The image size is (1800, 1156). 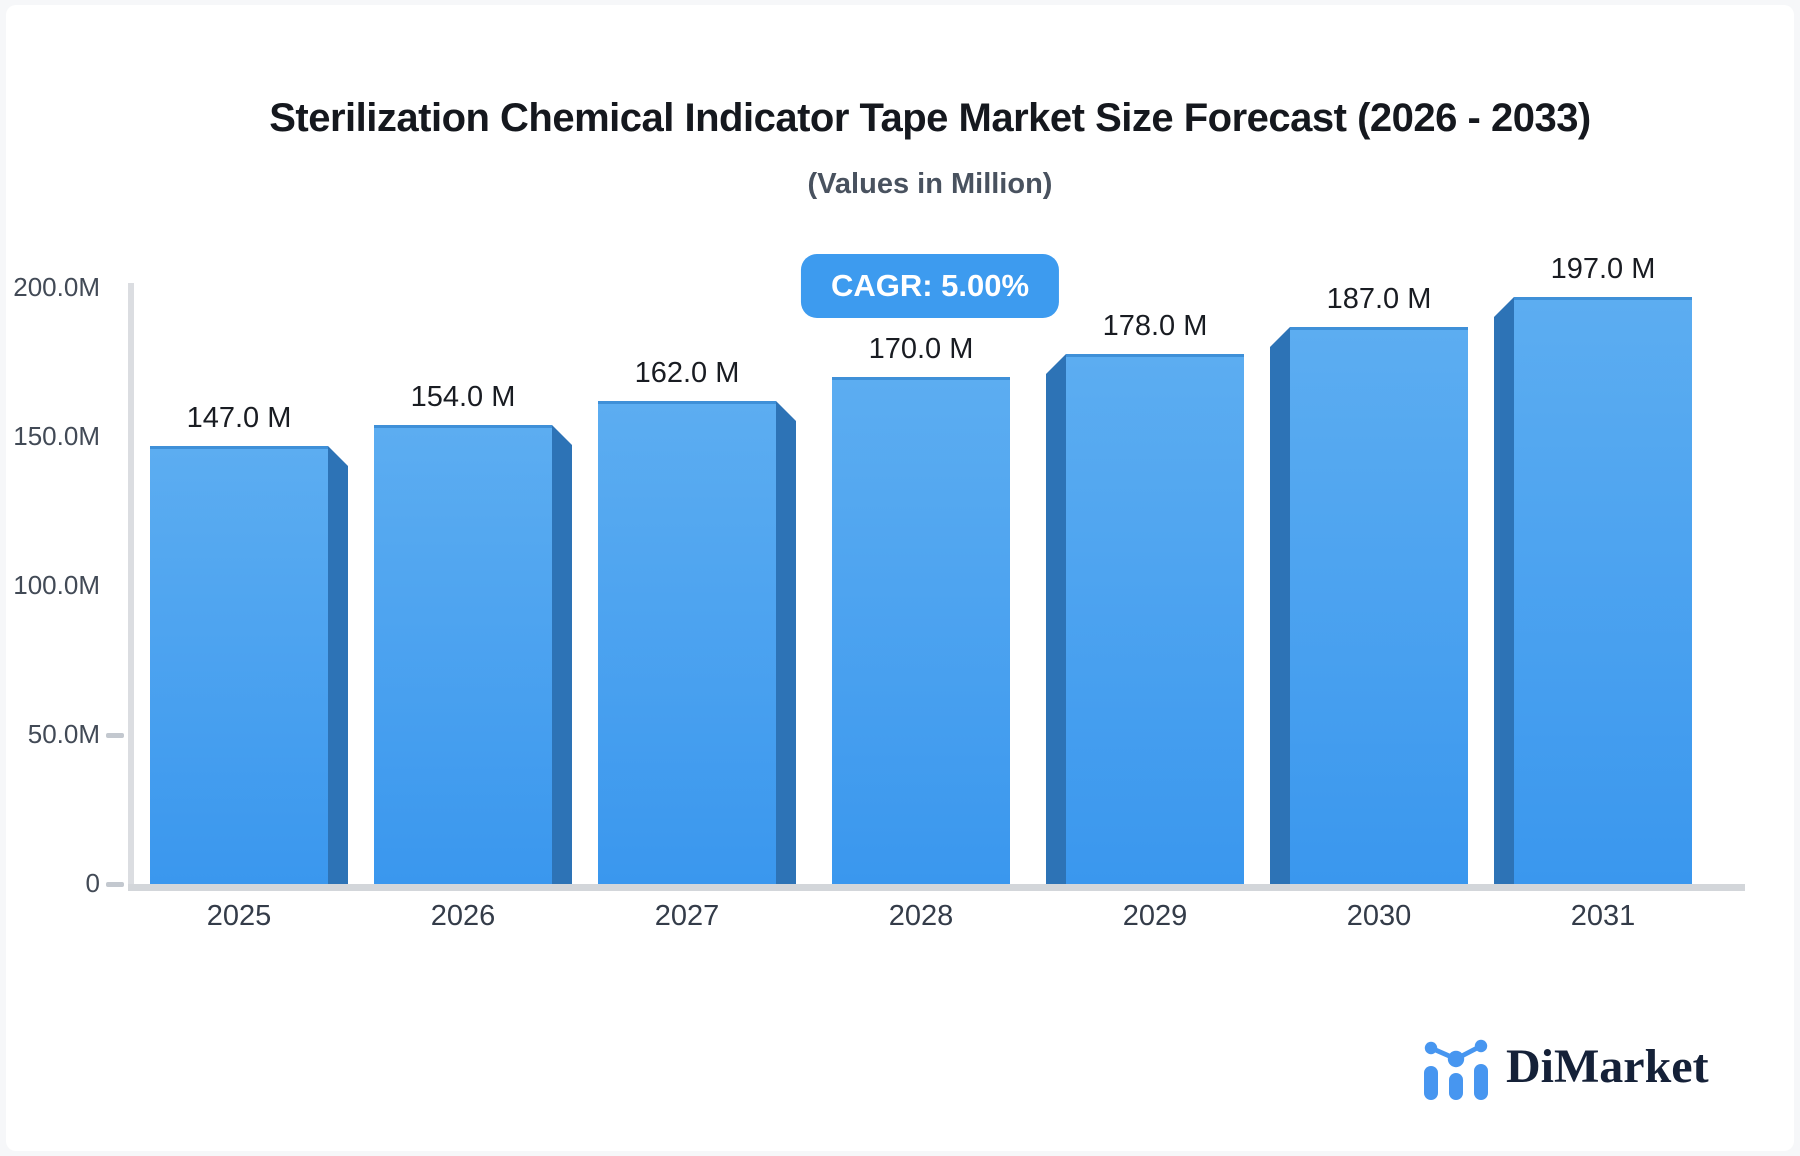 I want to click on x-axis-label: 2025, so click(x=239, y=916).